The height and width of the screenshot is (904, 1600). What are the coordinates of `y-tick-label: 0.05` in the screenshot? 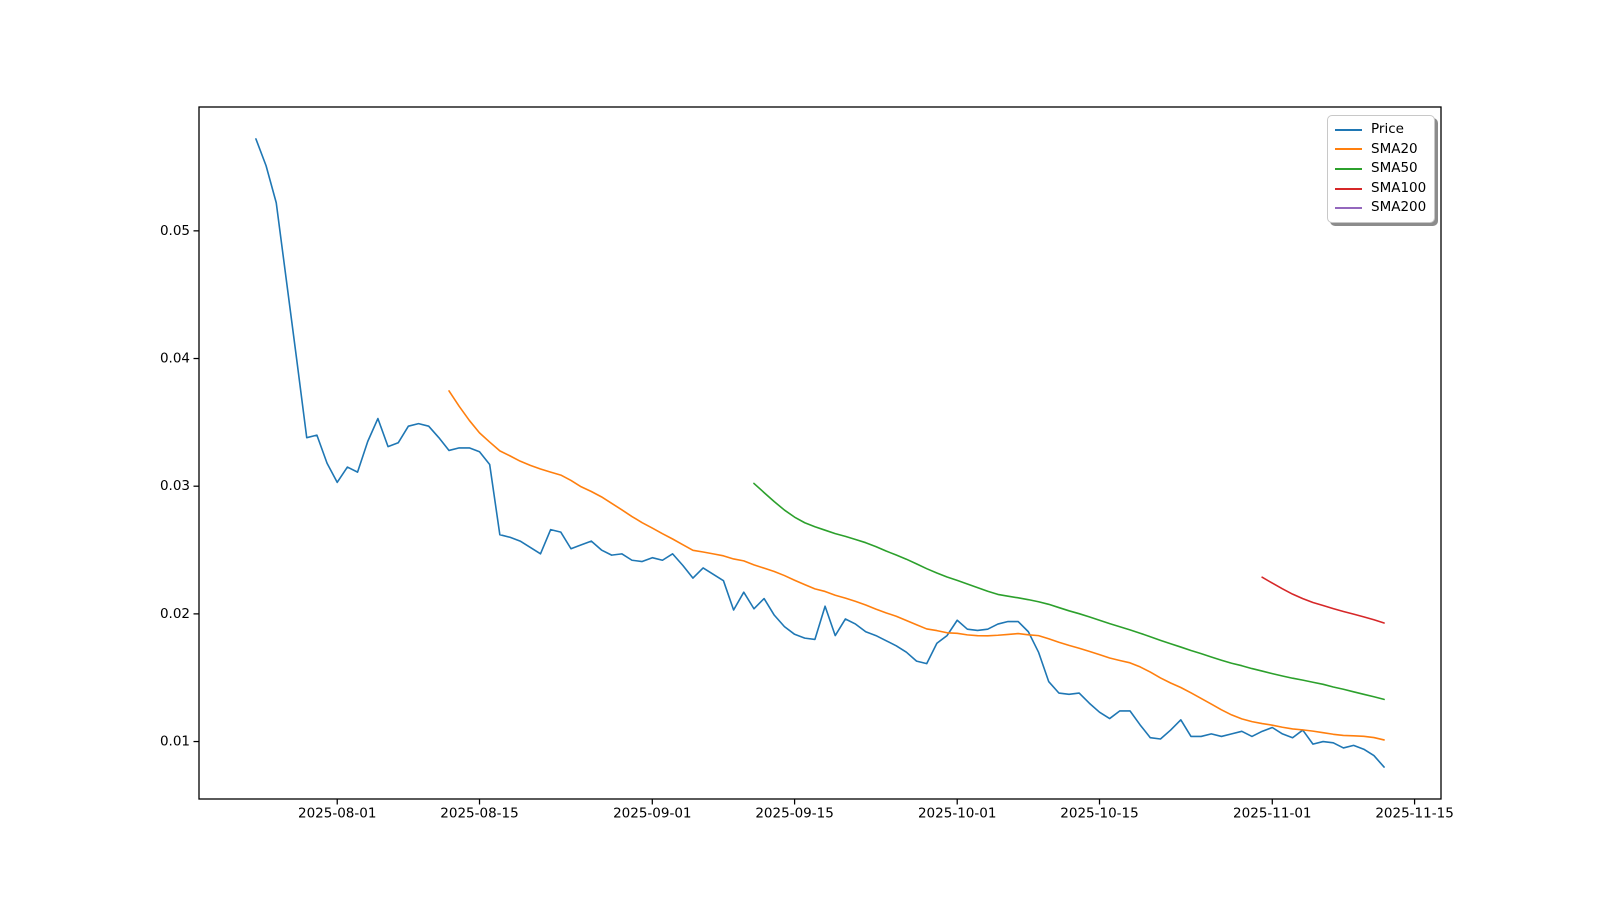 It's located at (175, 231).